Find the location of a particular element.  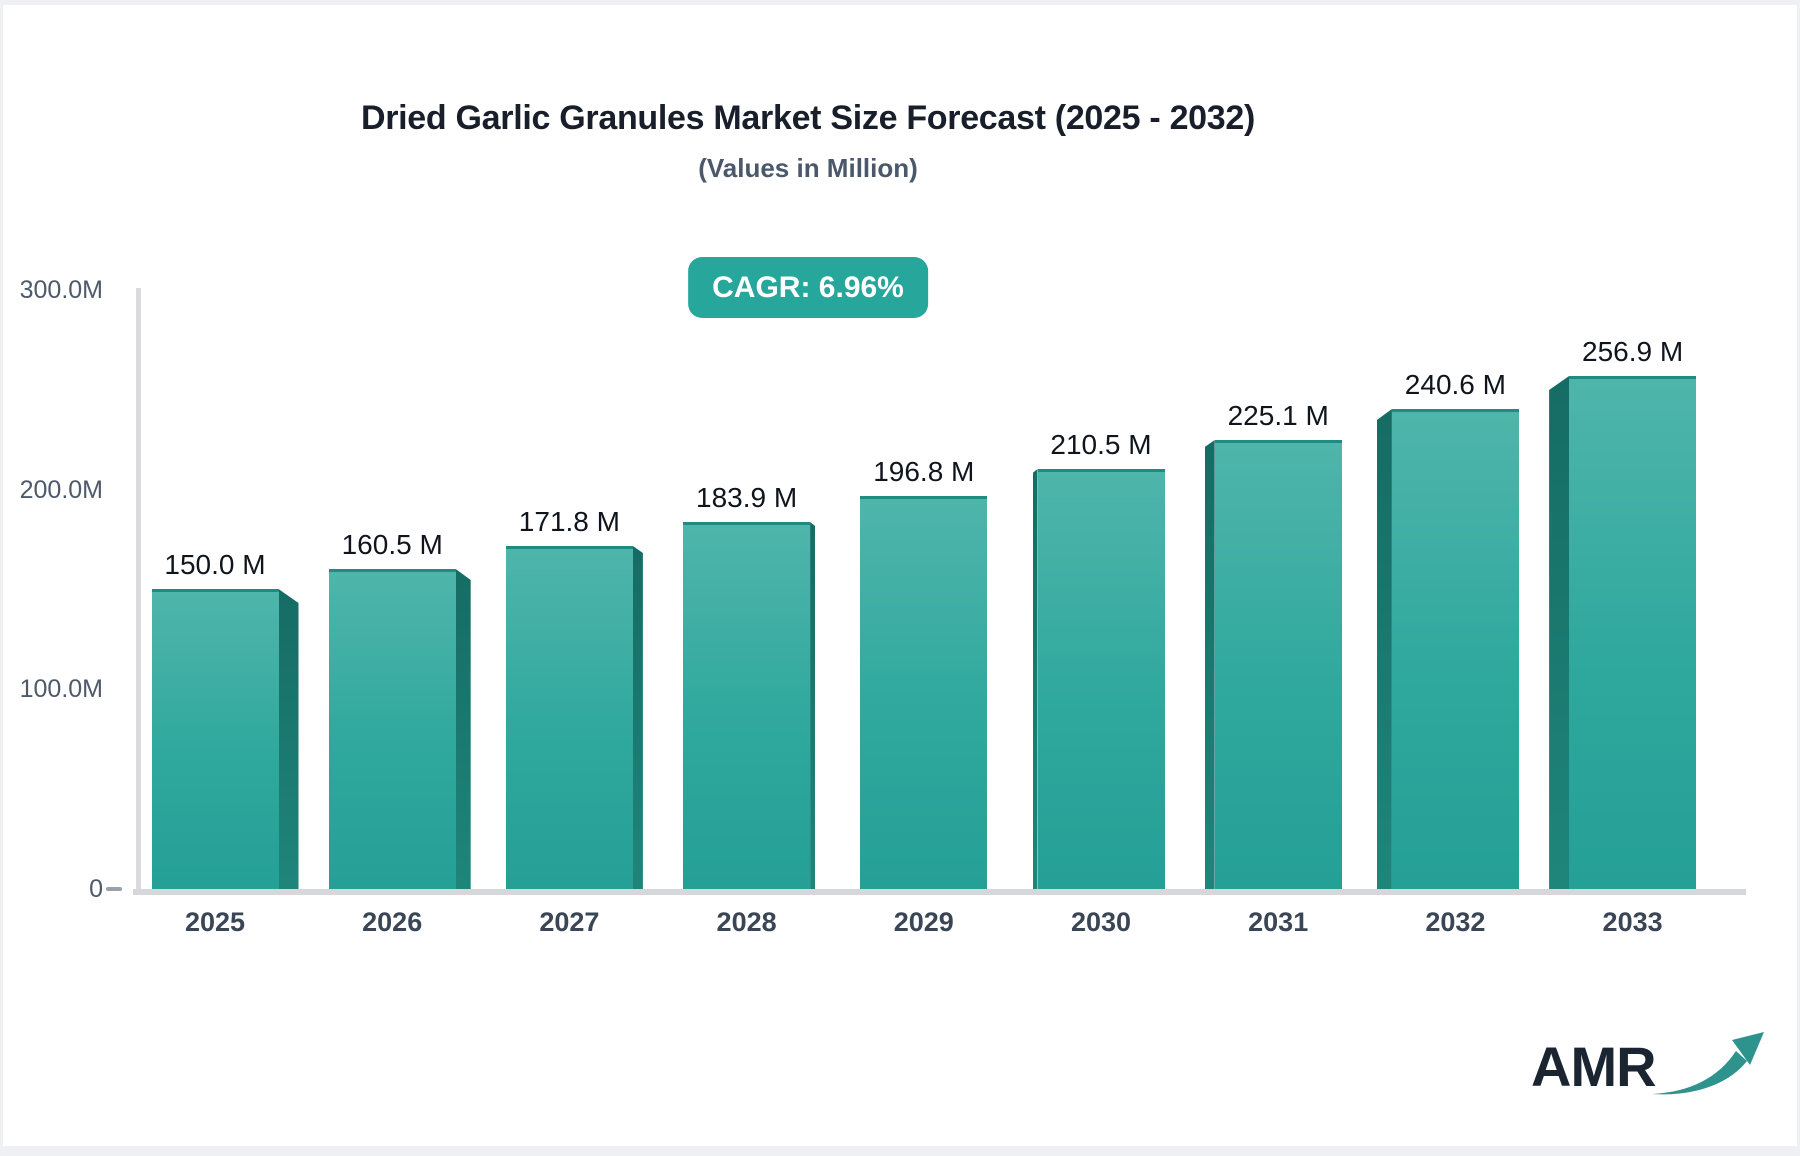

bar-2028 is located at coordinates (749, 705).